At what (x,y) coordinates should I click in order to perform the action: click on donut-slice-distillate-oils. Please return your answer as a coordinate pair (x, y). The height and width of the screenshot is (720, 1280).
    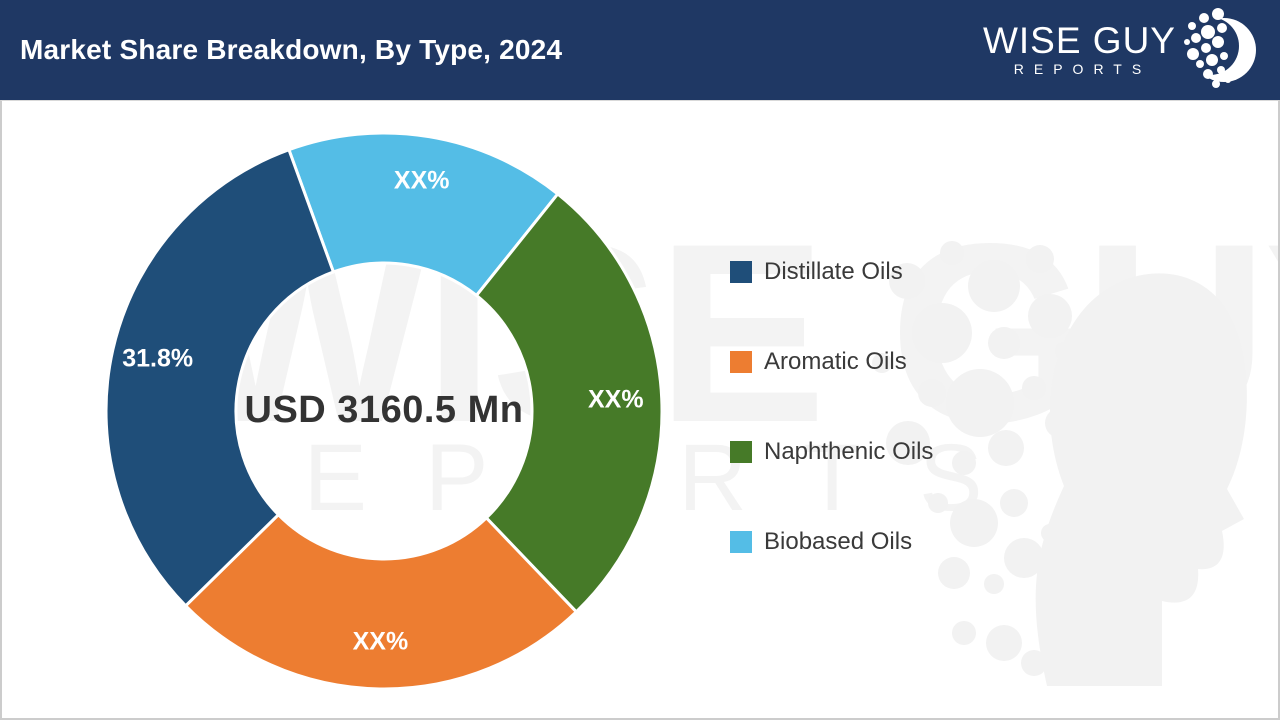
    Looking at the image, I should click on (219, 378).